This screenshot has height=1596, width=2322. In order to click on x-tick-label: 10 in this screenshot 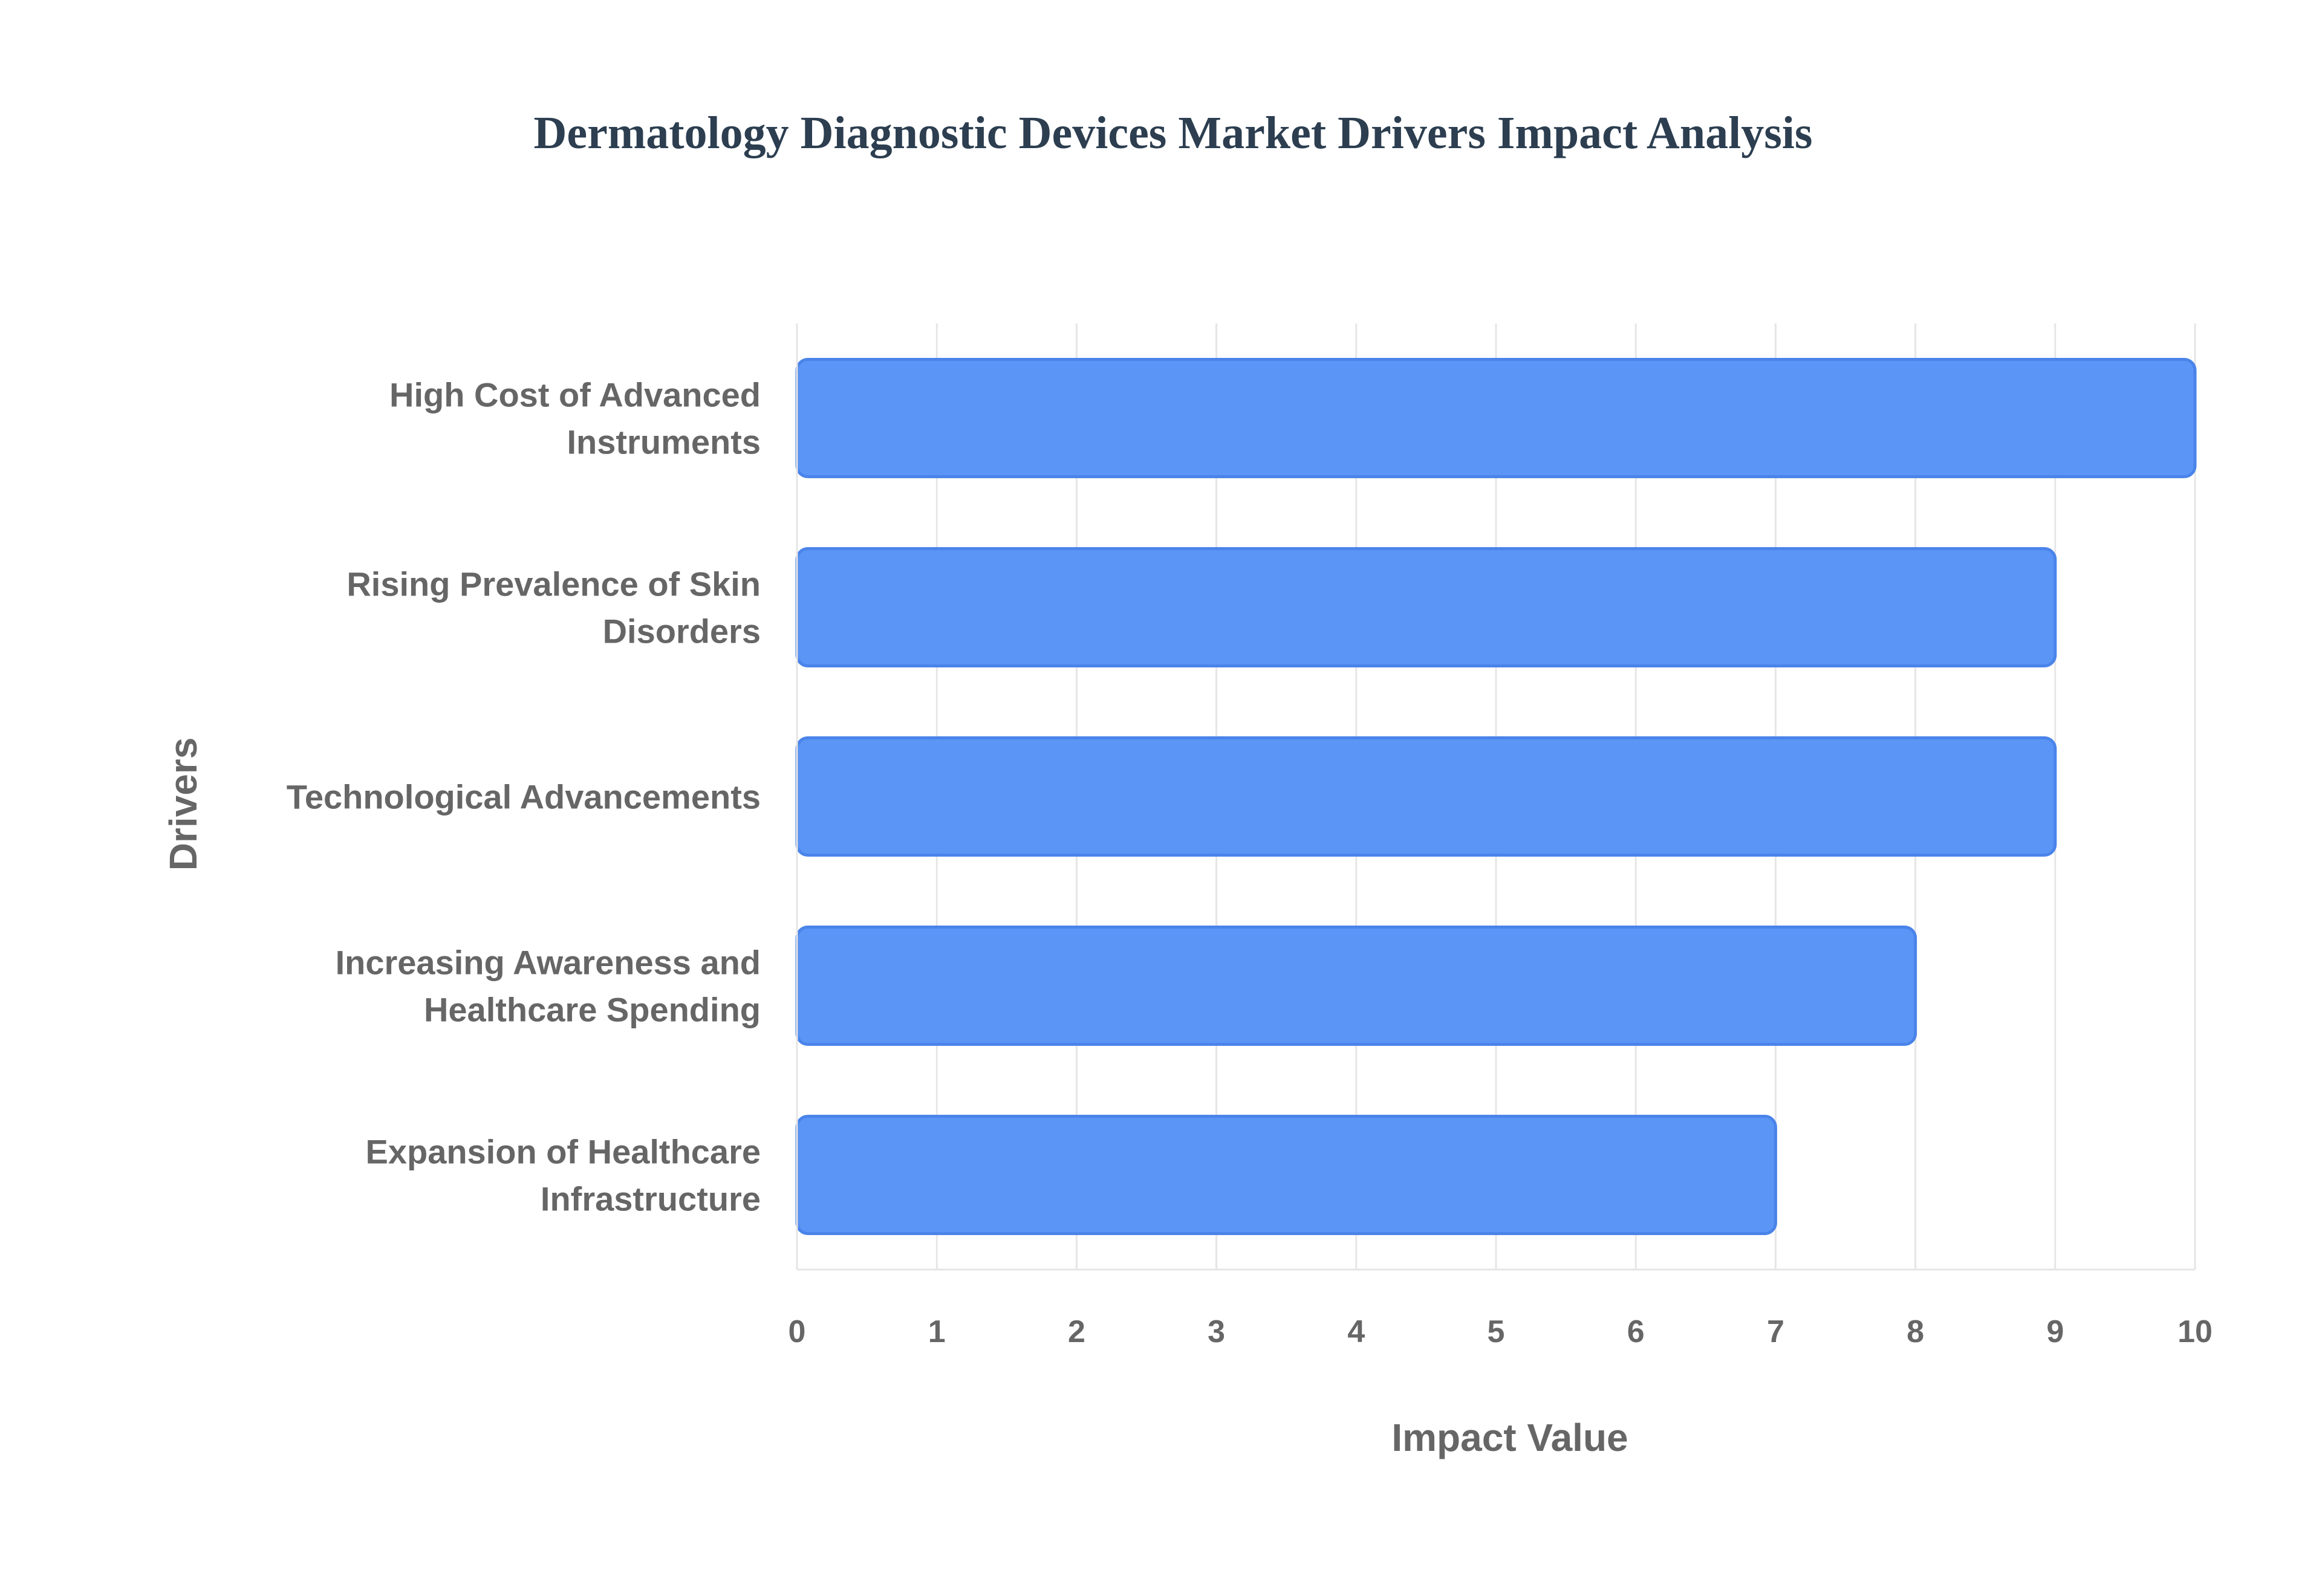, I will do `click(2195, 1331)`.